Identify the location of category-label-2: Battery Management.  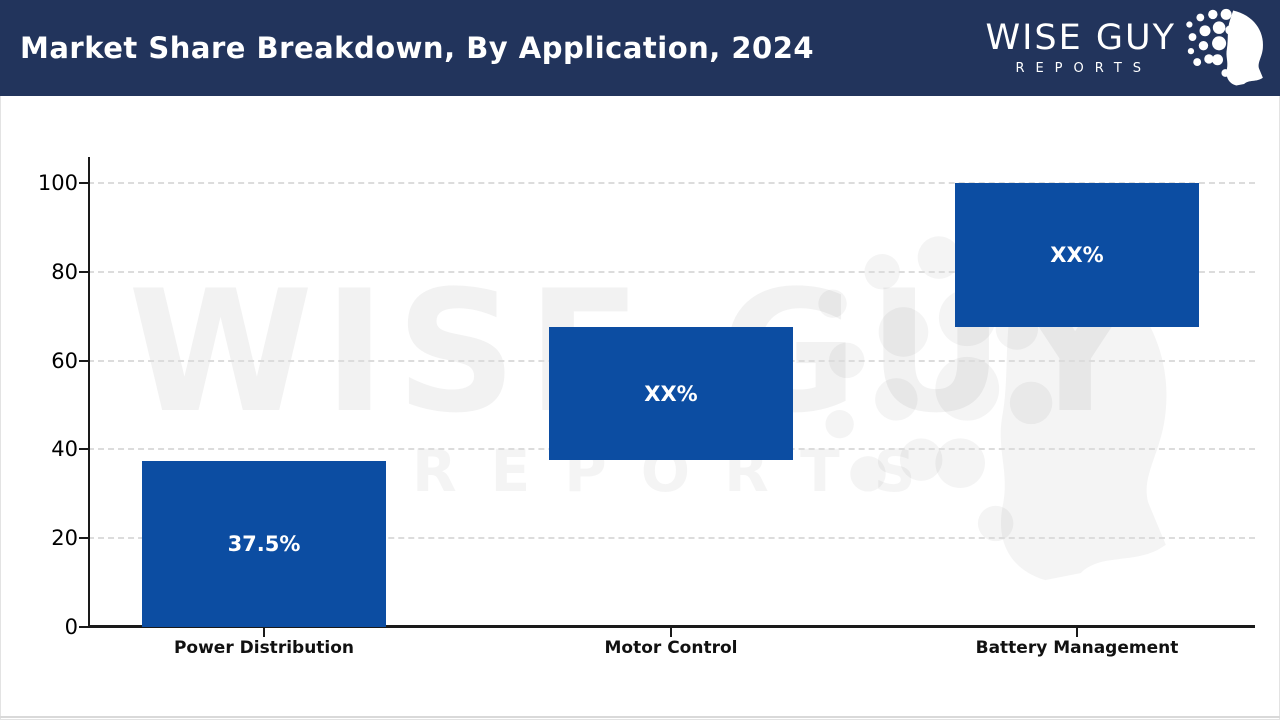
(1077, 648).